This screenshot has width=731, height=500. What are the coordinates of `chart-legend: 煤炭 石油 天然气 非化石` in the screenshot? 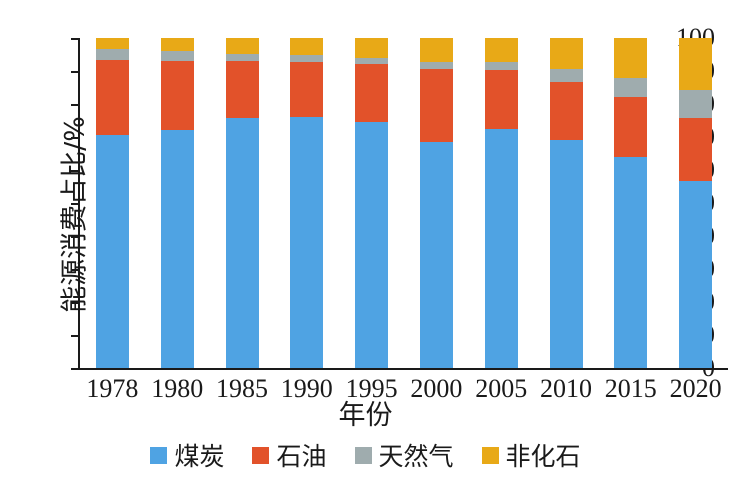 It's located at (365, 455).